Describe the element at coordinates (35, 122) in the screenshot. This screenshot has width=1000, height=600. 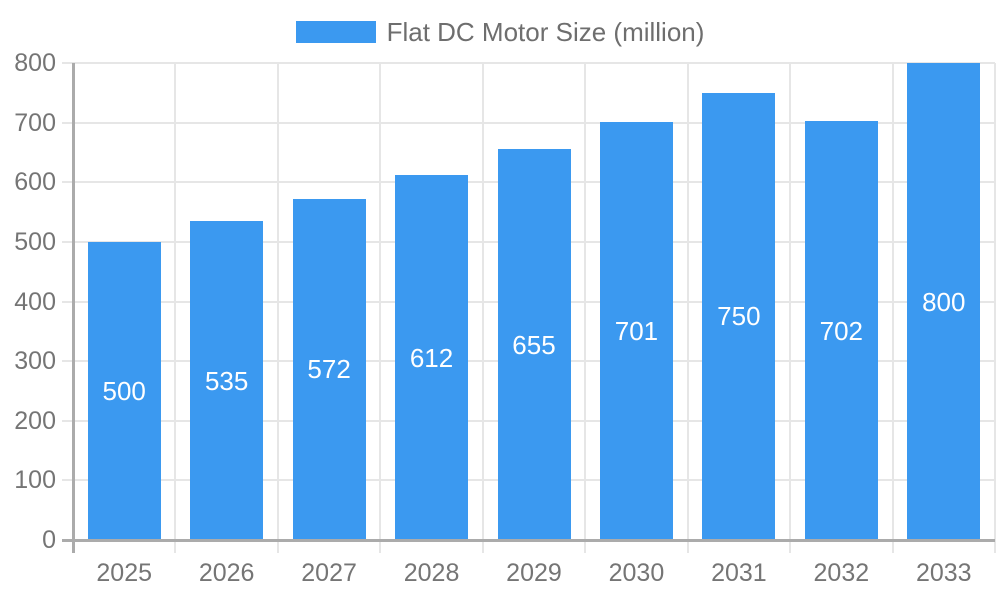
I see `y-tick-label: 700` at that location.